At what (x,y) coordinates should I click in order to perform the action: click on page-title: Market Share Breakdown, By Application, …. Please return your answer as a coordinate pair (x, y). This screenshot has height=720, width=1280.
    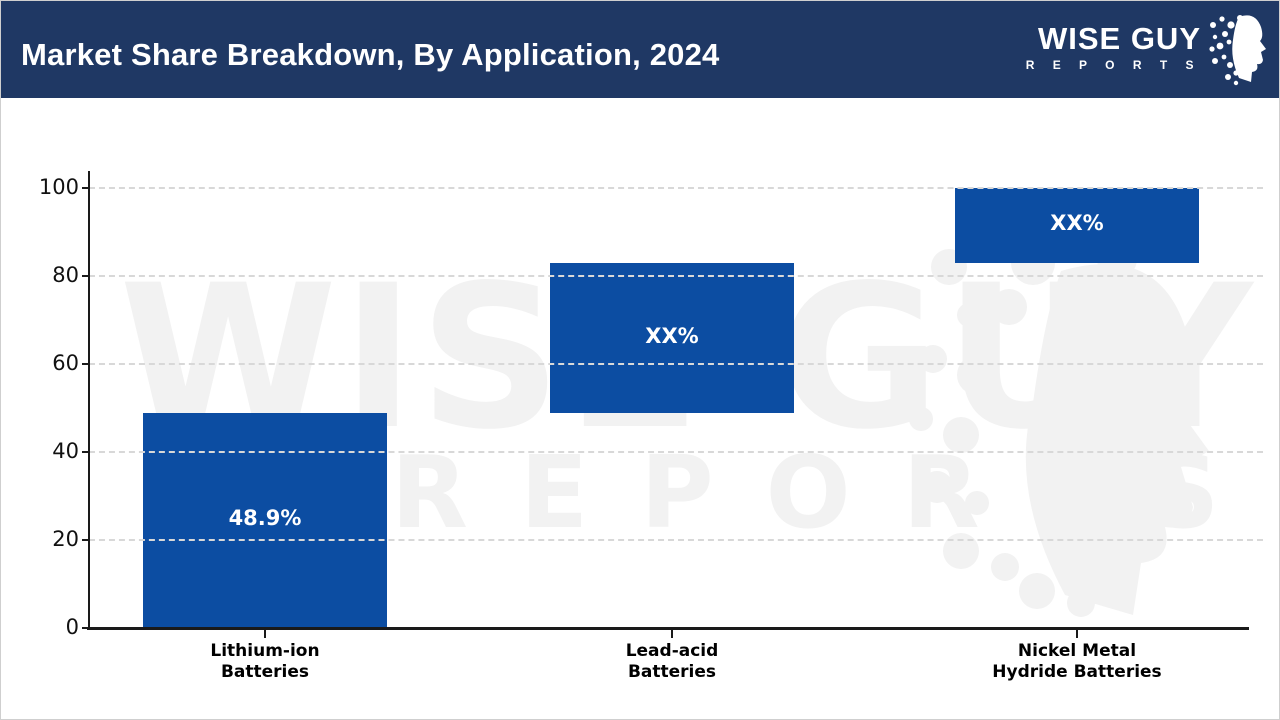
    Looking at the image, I should click on (370, 54).